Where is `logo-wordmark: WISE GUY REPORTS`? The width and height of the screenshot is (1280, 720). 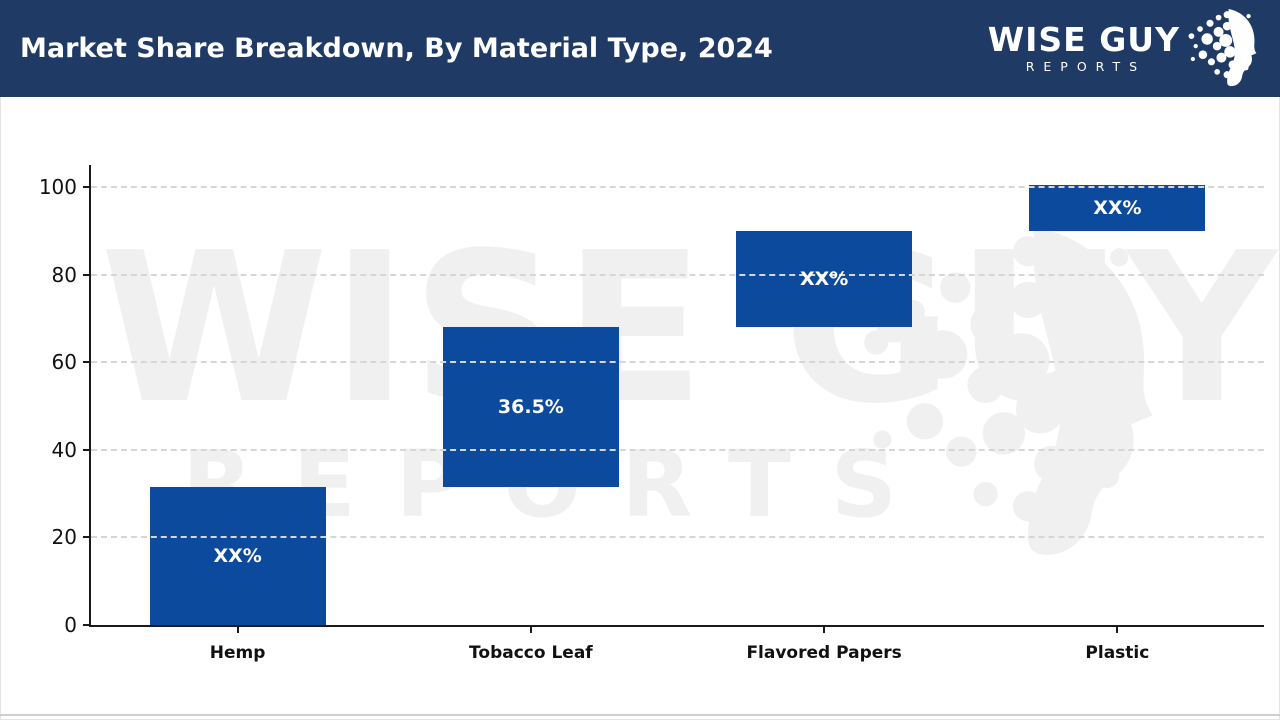 logo-wordmark: WISE GUY REPORTS is located at coordinates (1084, 48).